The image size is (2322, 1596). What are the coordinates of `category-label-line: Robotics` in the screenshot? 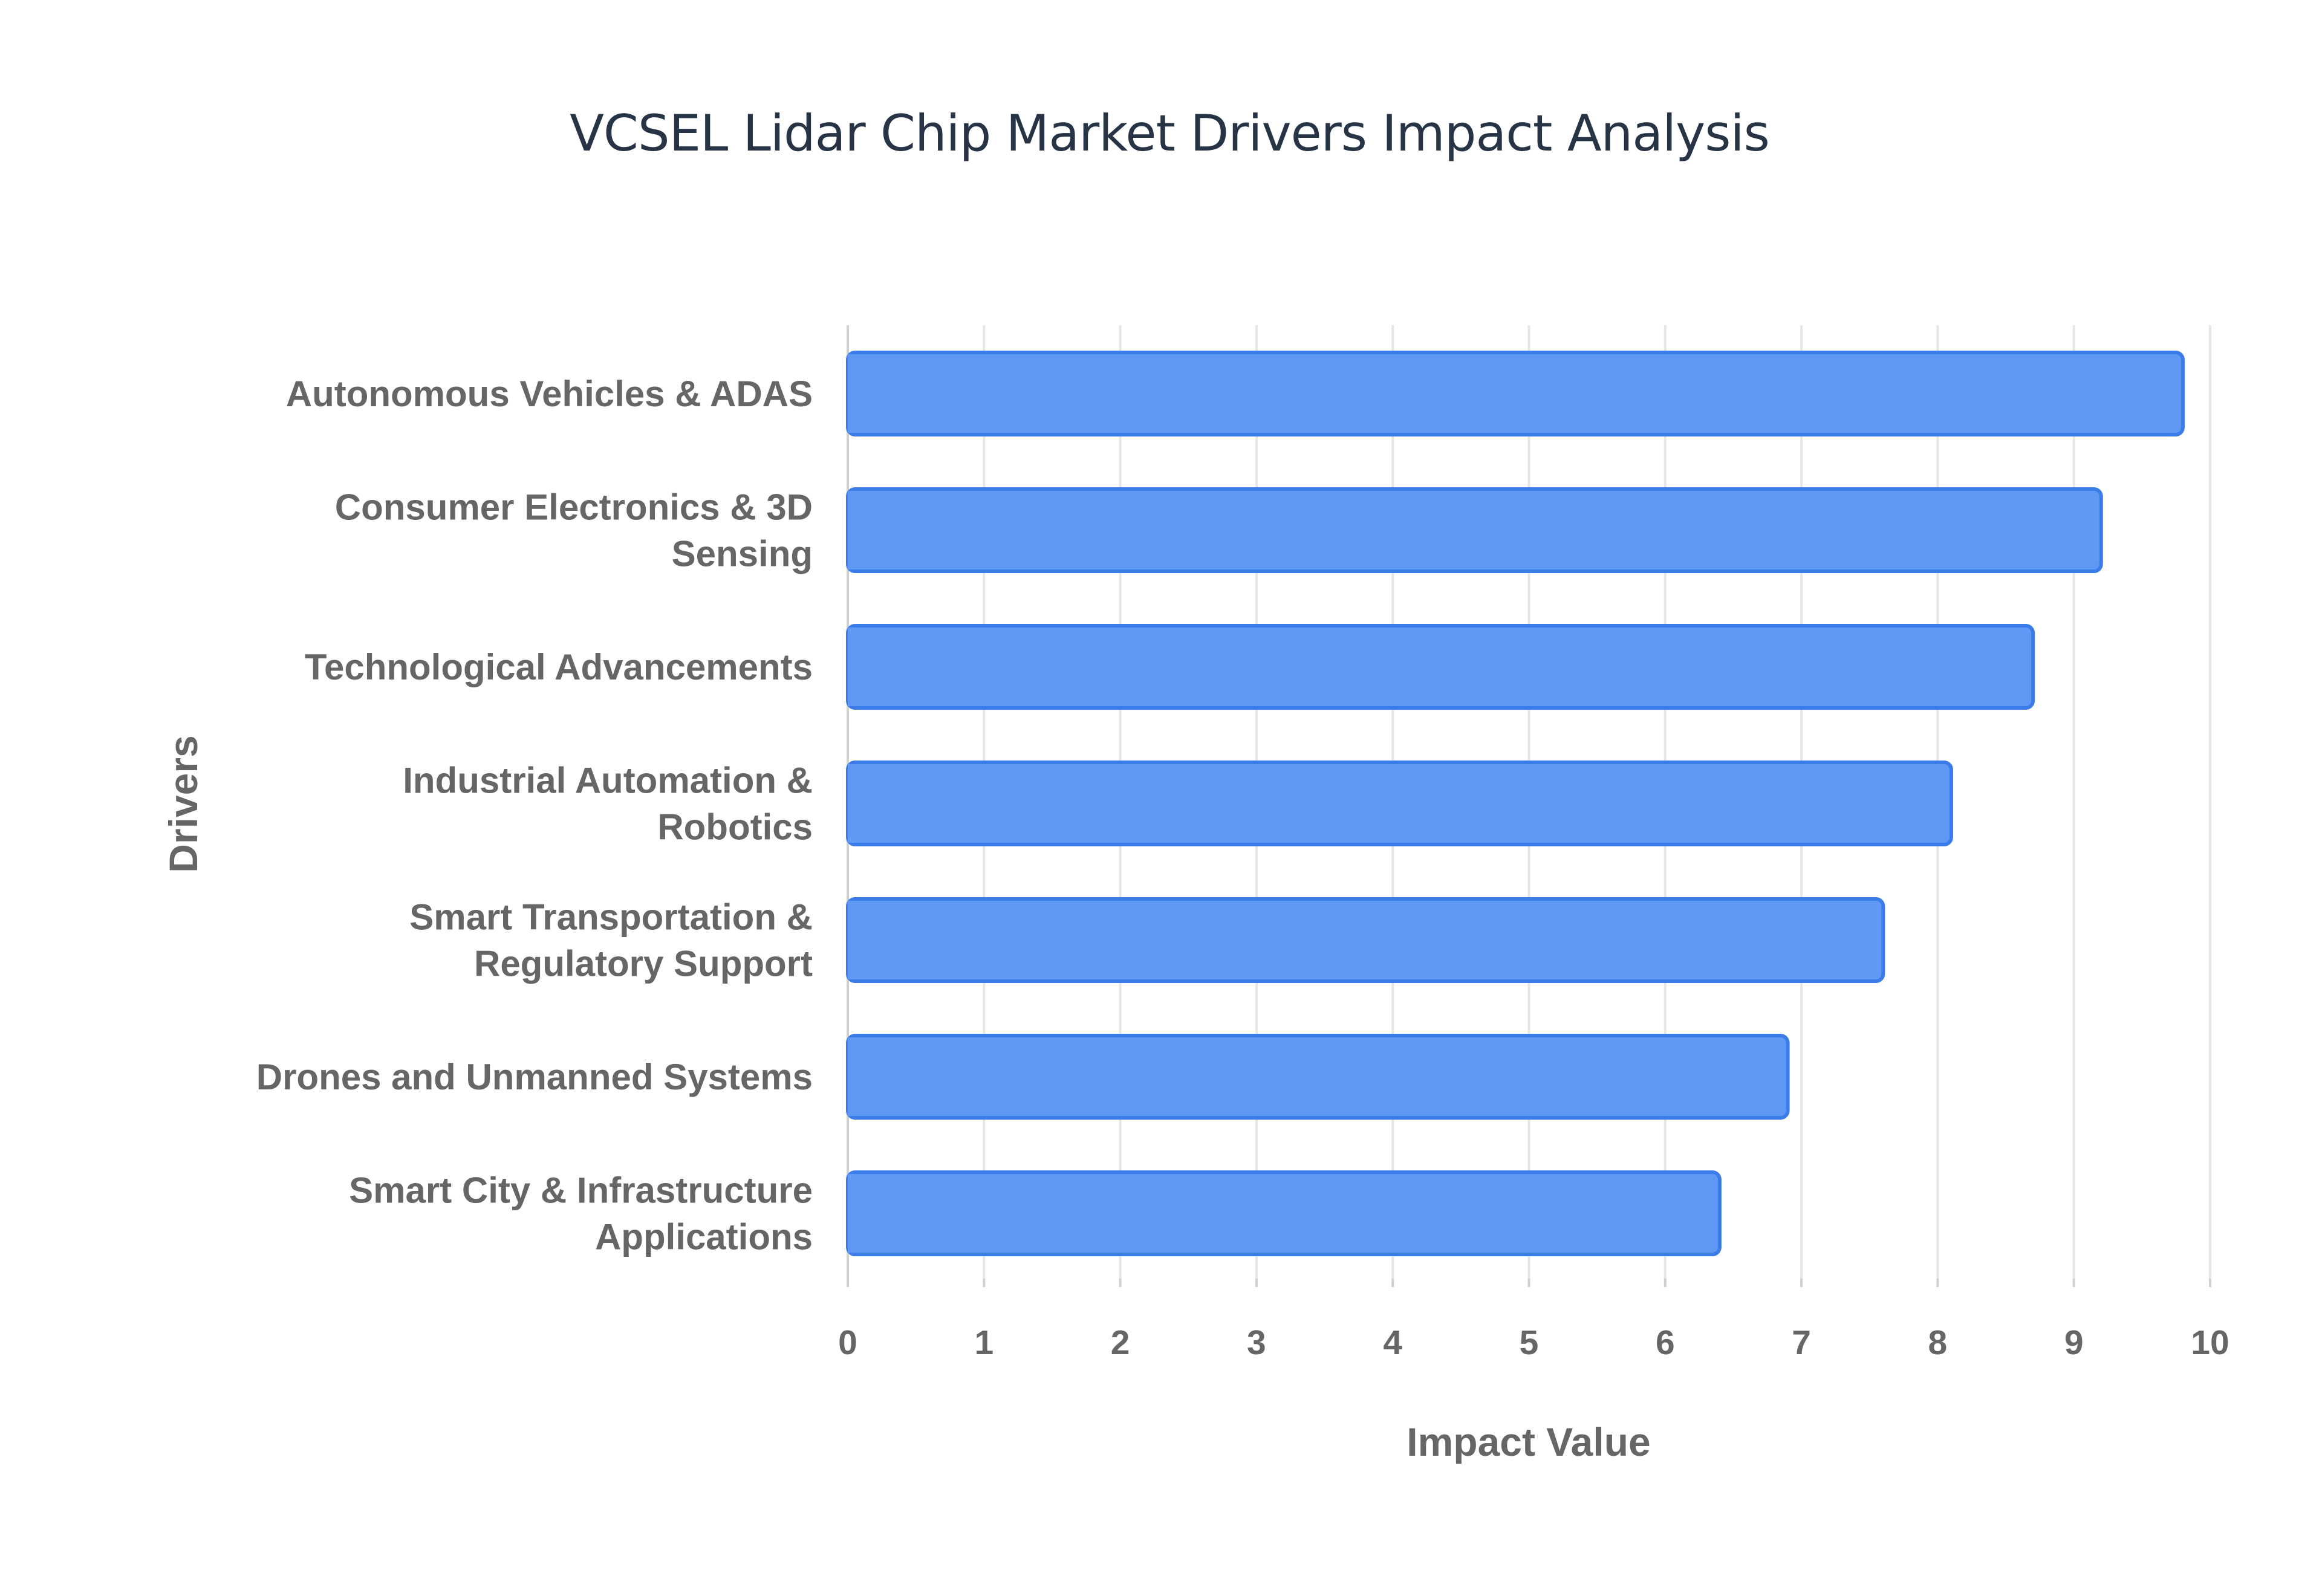 It's located at (735, 827).